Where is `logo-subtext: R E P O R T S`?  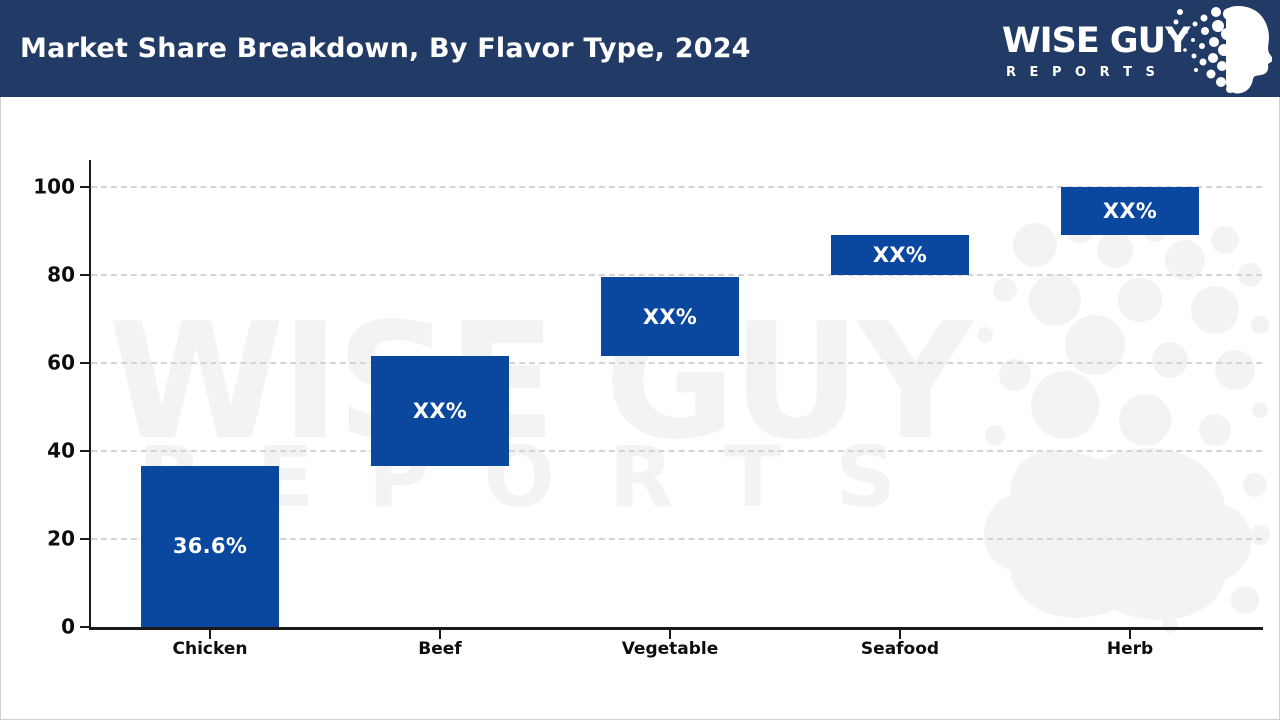 logo-subtext: R E P O R T S is located at coordinates (1082, 72).